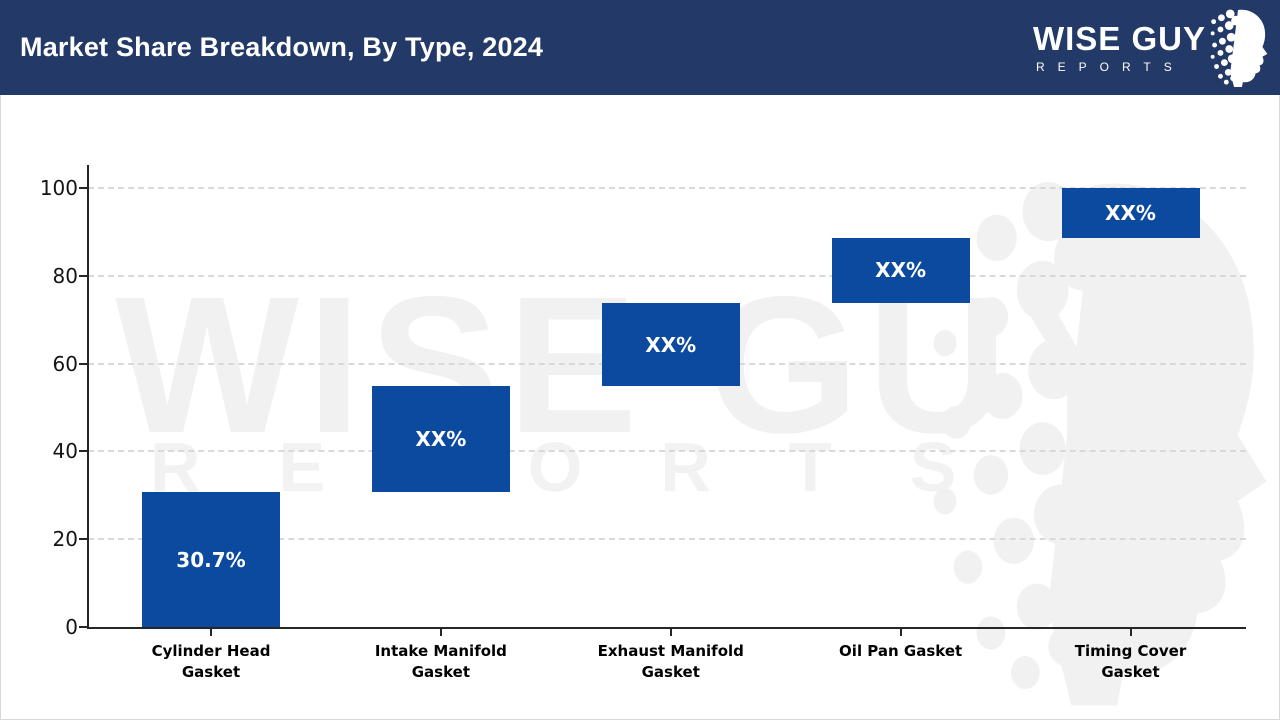 The image size is (1280, 720). What do you see at coordinates (65, 275) in the screenshot?
I see `y-tick-label: 80` at bounding box center [65, 275].